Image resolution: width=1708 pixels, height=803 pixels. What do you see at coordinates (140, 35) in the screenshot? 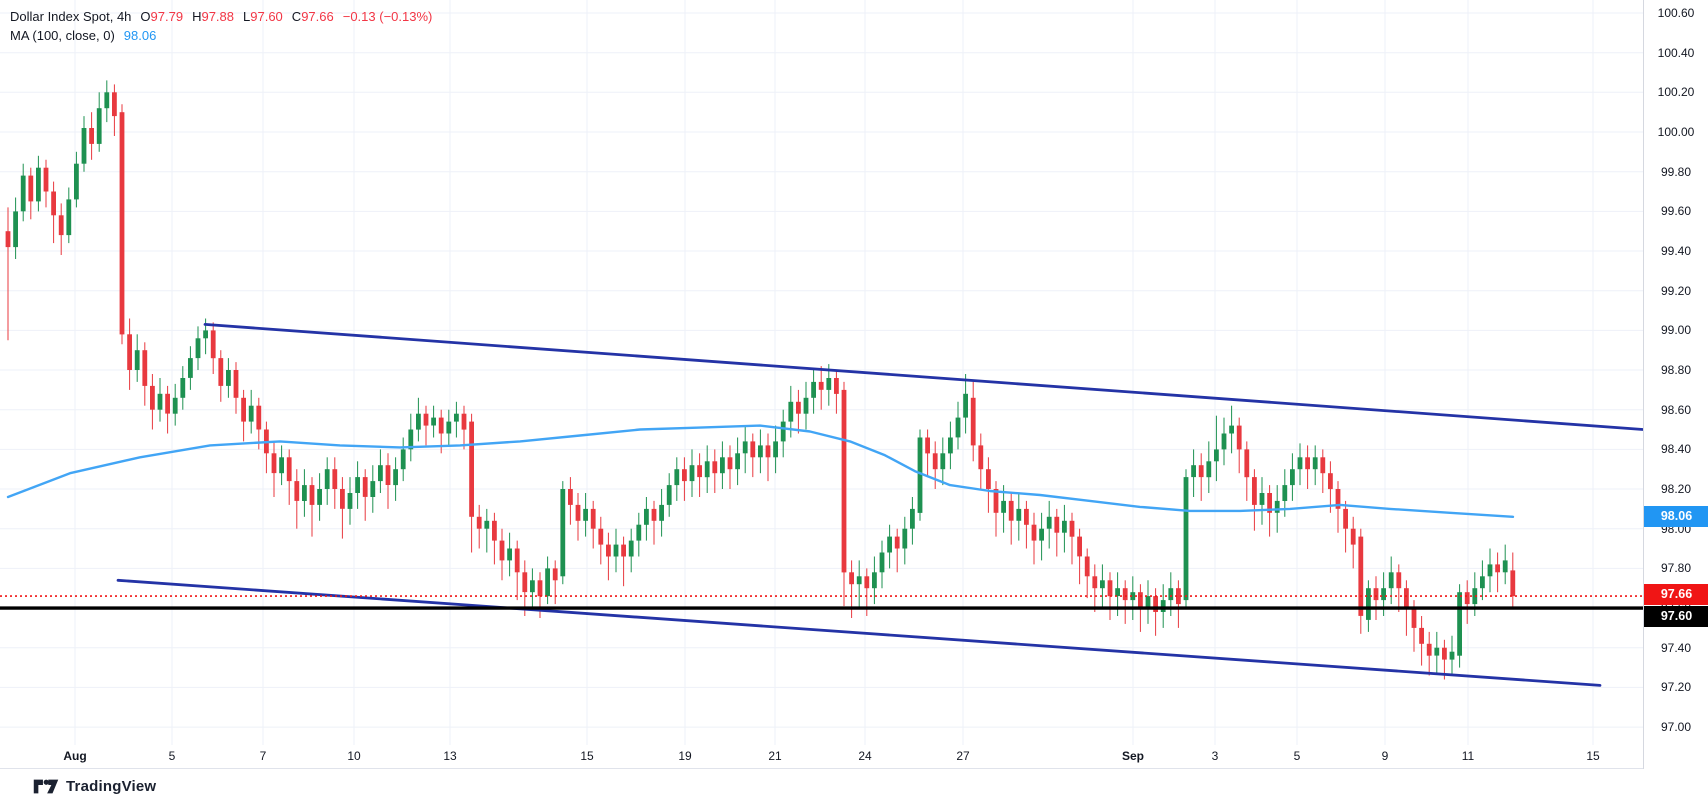
I see `ma-indicator-value: 98.06` at bounding box center [140, 35].